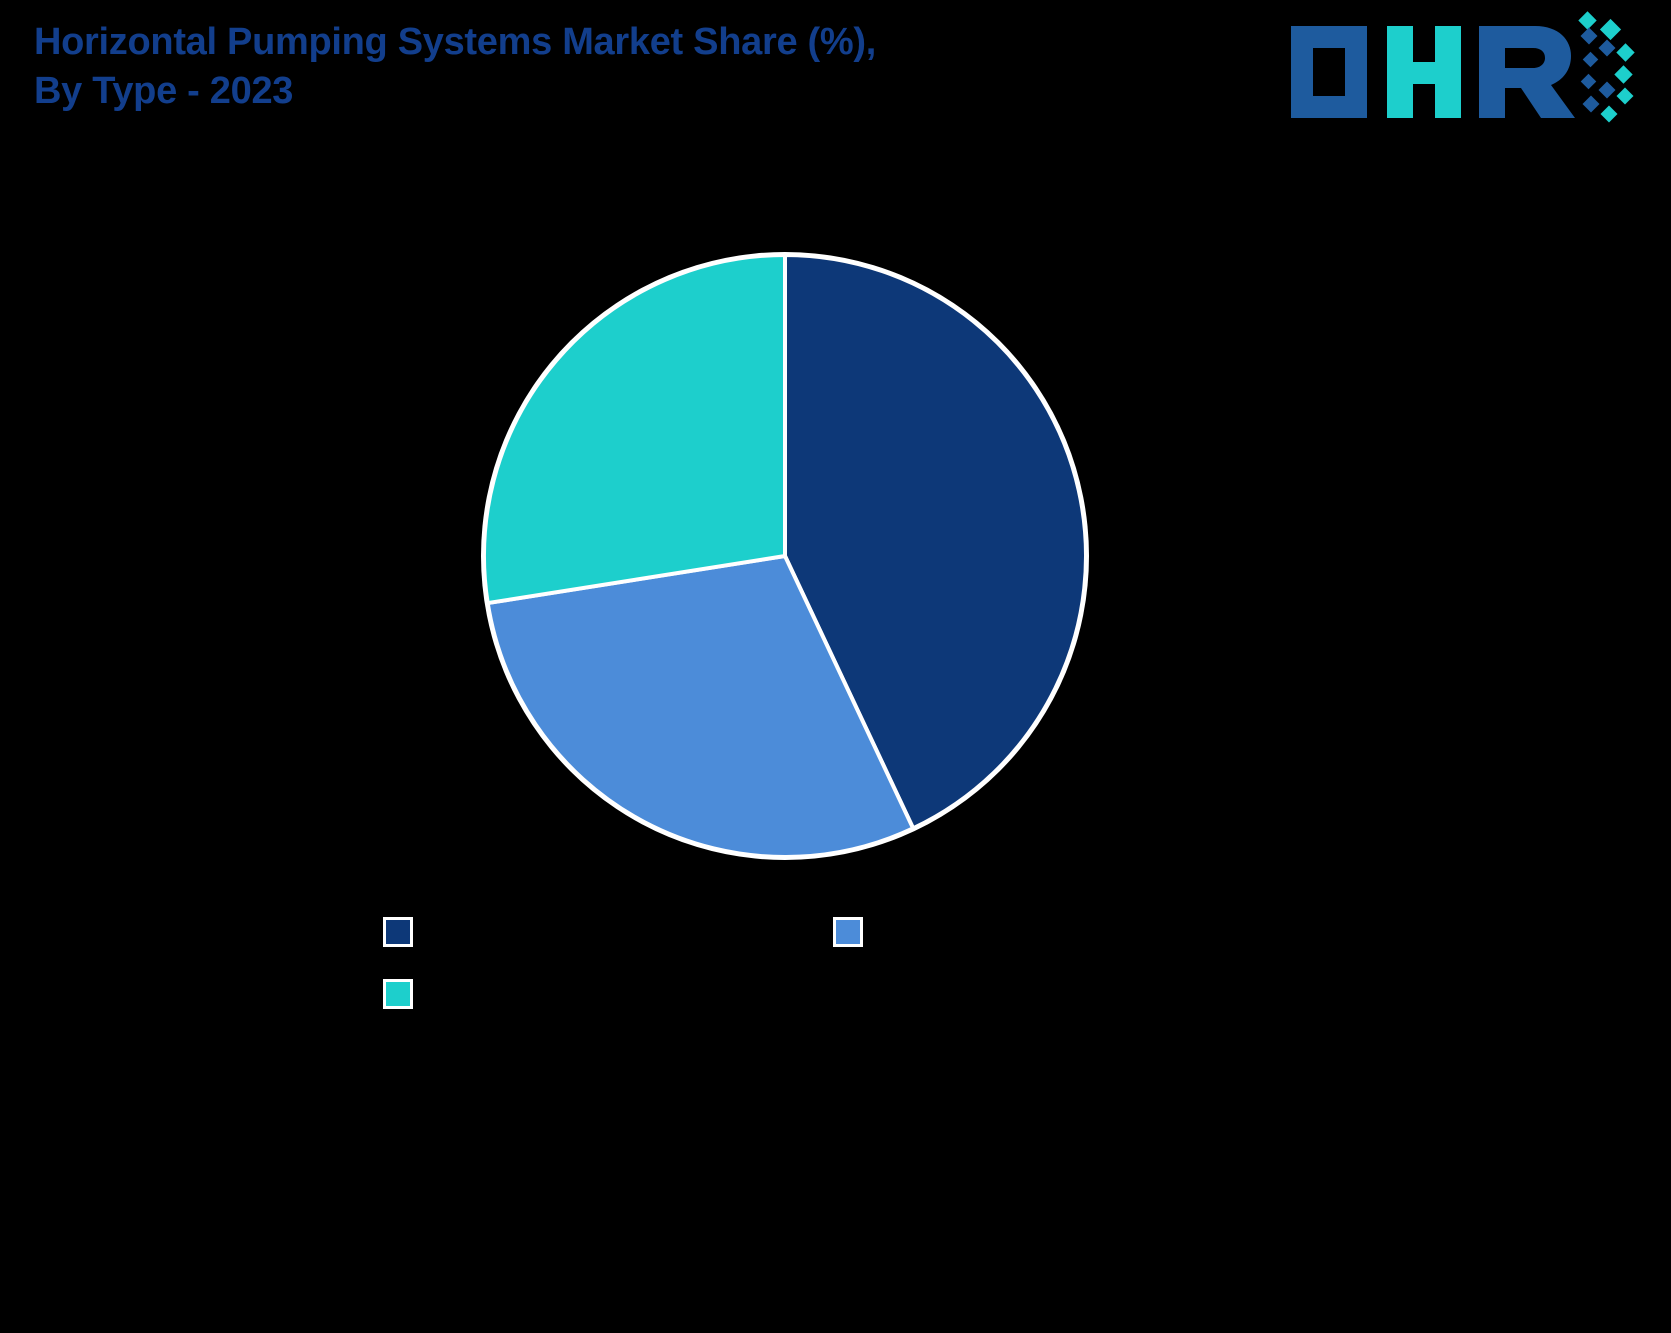 This screenshot has width=1671, height=1333. What do you see at coordinates (1463, 72) in the screenshot?
I see `dhr-logo` at bounding box center [1463, 72].